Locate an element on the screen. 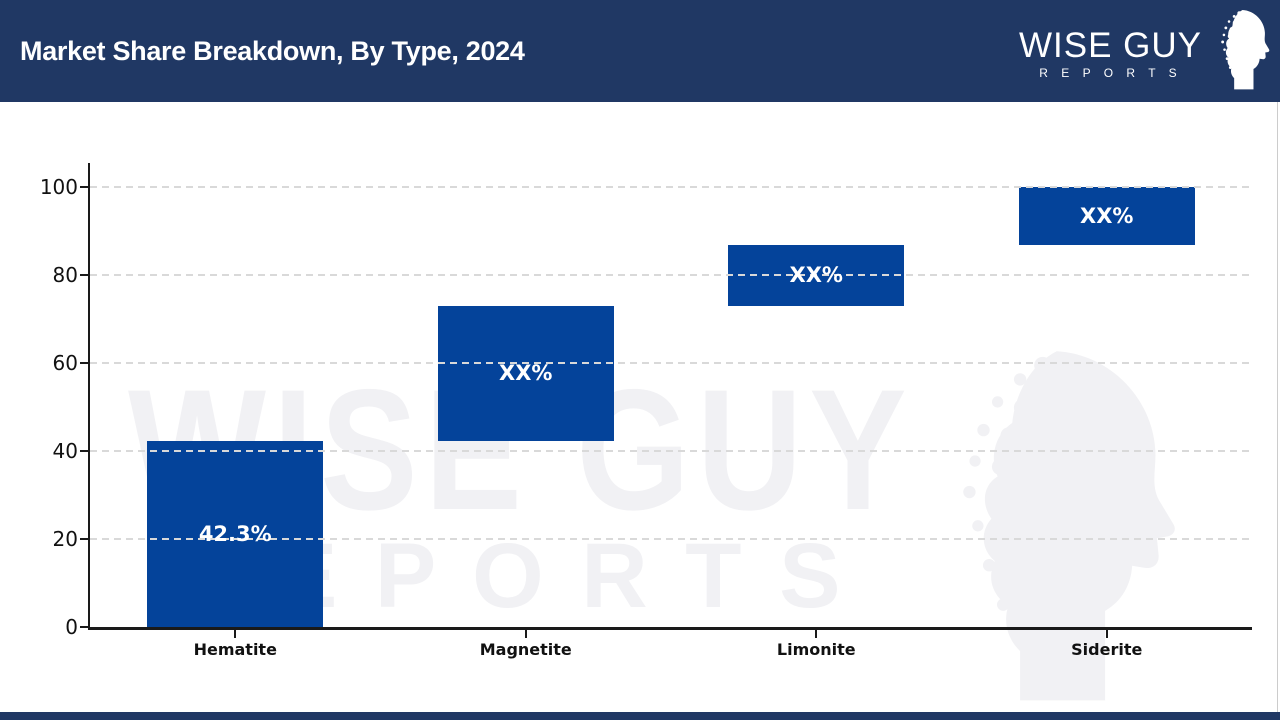 This screenshot has width=1280, height=720. y-axis-tick-label: 40 is located at coordinates (65, 451).